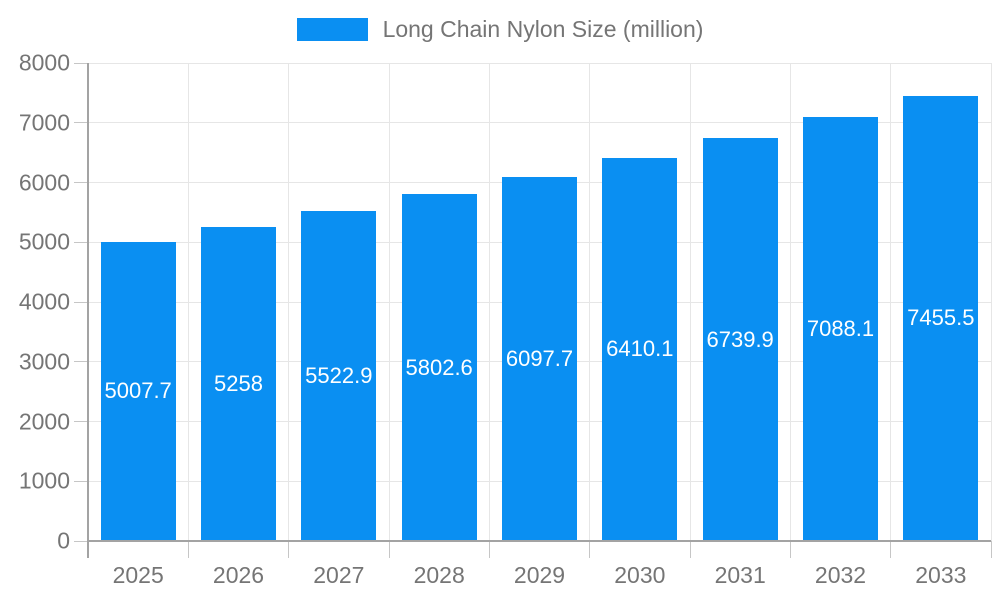 The width and height of the screenshot is (1000, 600). Describe the element at coordinates (840, 575) in the screenshot. I see `x-tick-label: 2032` at that location.